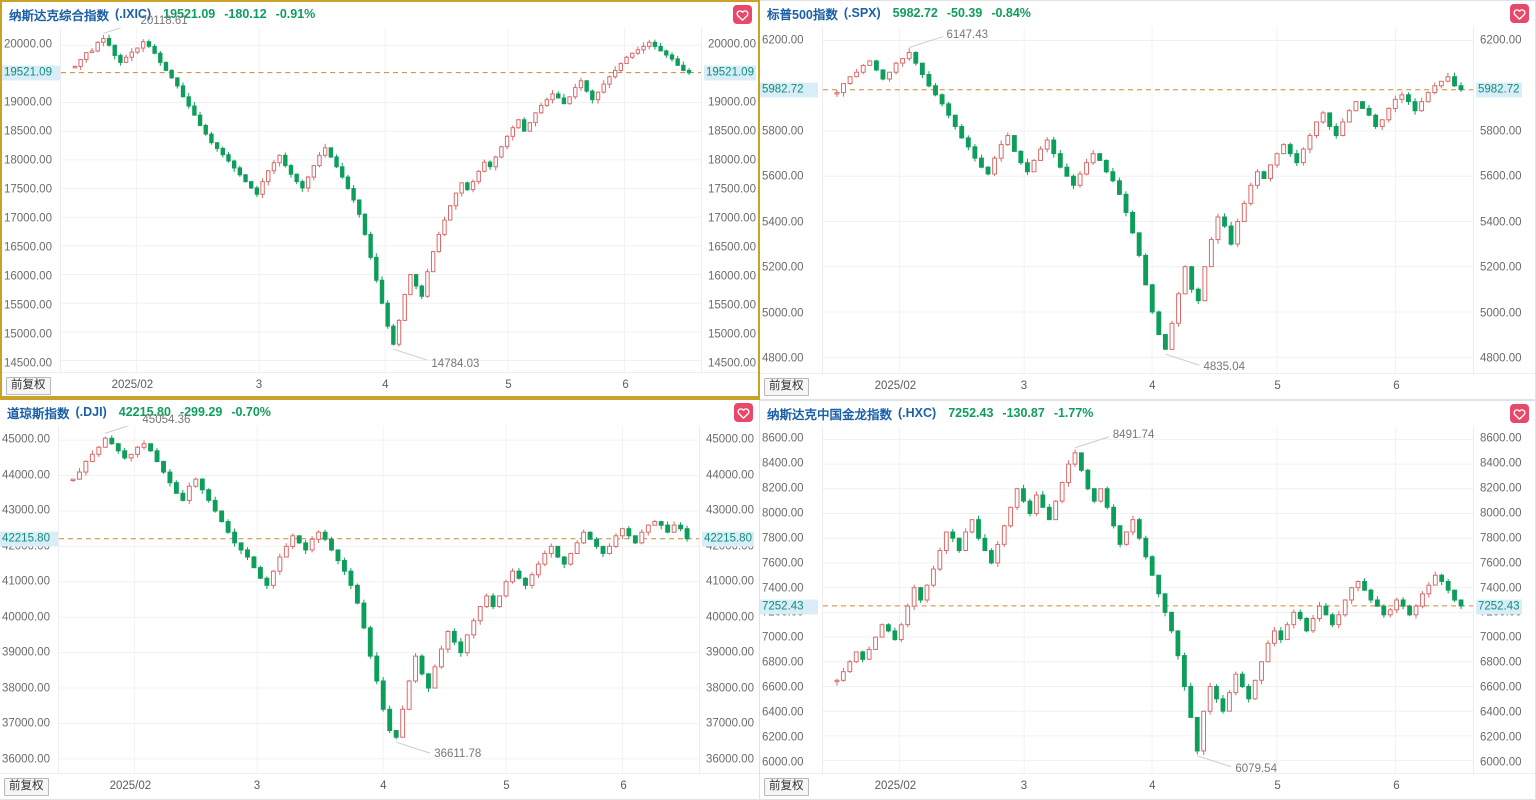 The image size is (1536, 800). I want to click on index-change-percent: -0.91%, so click(295, 14).